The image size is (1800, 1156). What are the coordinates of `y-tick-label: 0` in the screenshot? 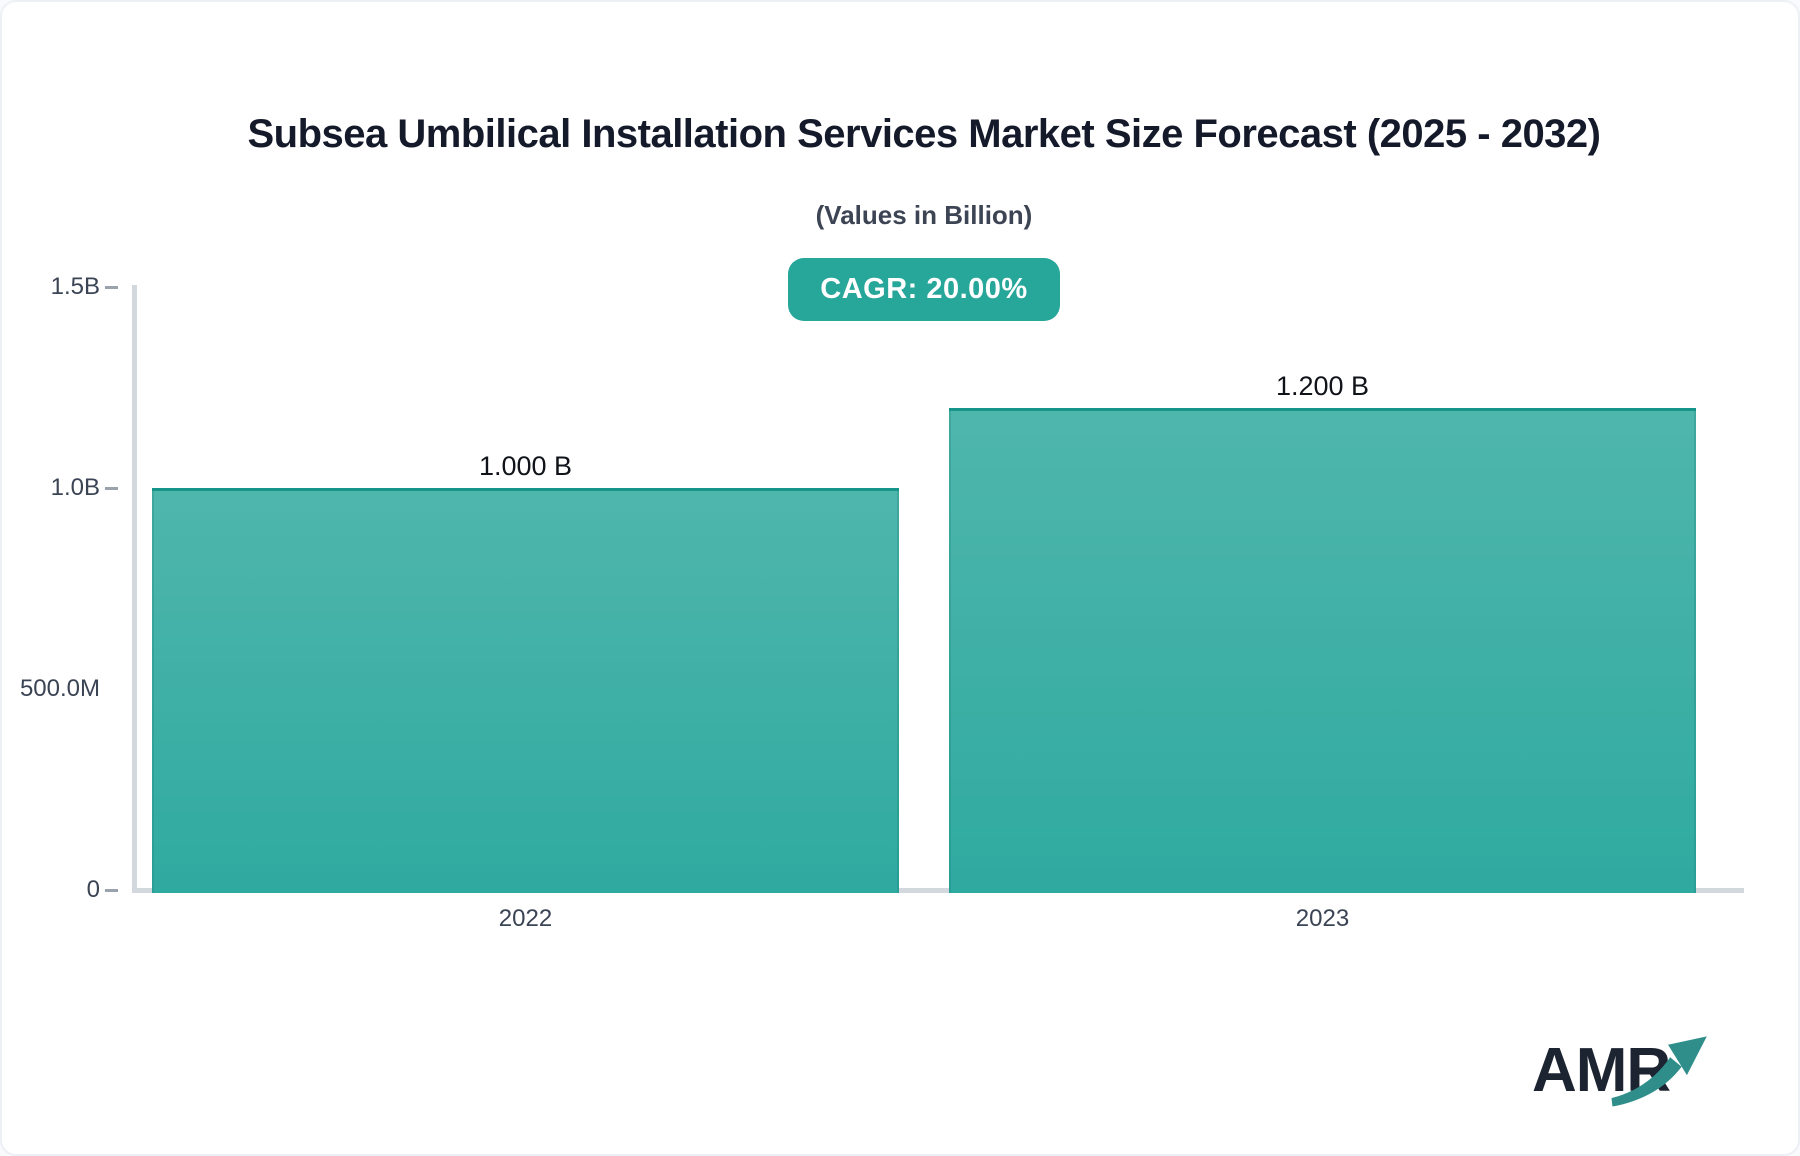 It's located at (93, 889).